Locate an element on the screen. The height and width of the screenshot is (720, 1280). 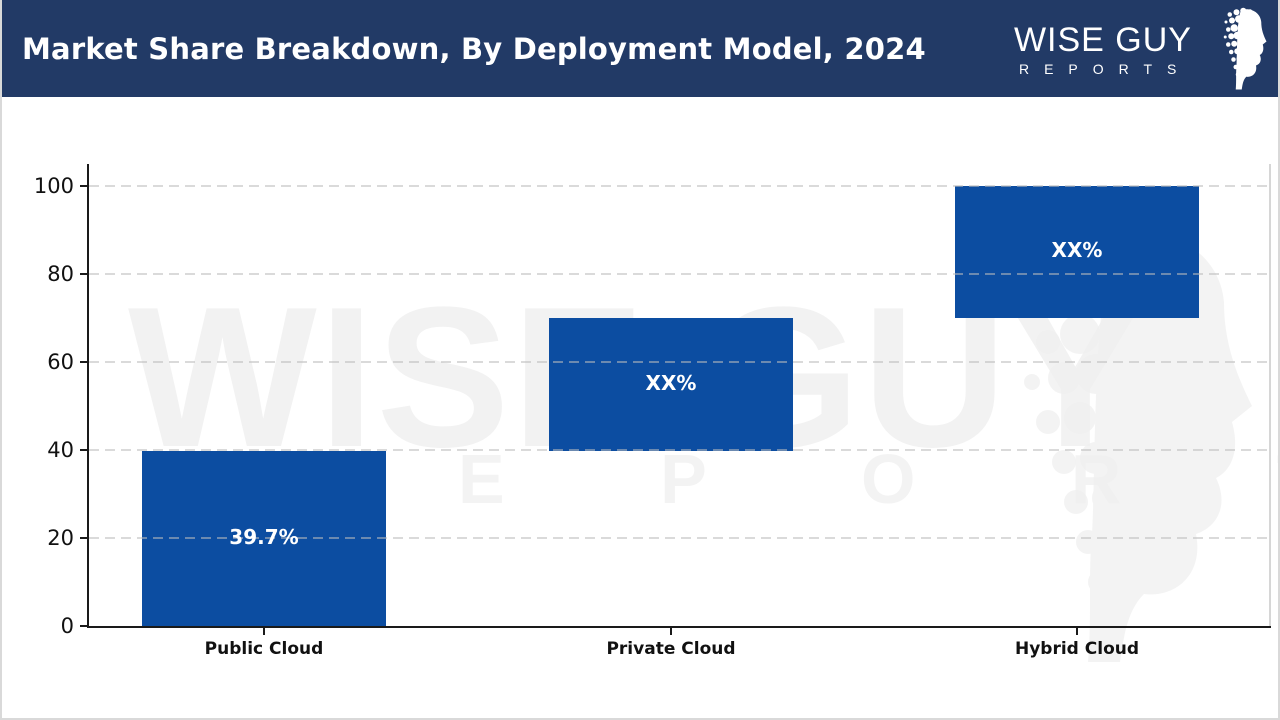
logo-text: WISE GUY REPORTS is located at coordinates (1103, 49).